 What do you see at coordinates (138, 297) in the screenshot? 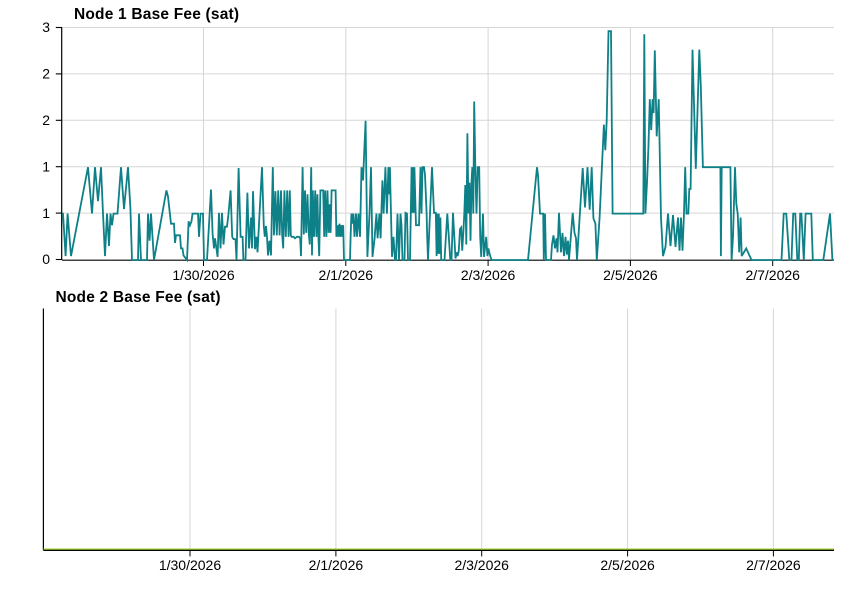
I see `svg-text: Node 2 Base Fee (sat)` at bounding box center [138, 297].